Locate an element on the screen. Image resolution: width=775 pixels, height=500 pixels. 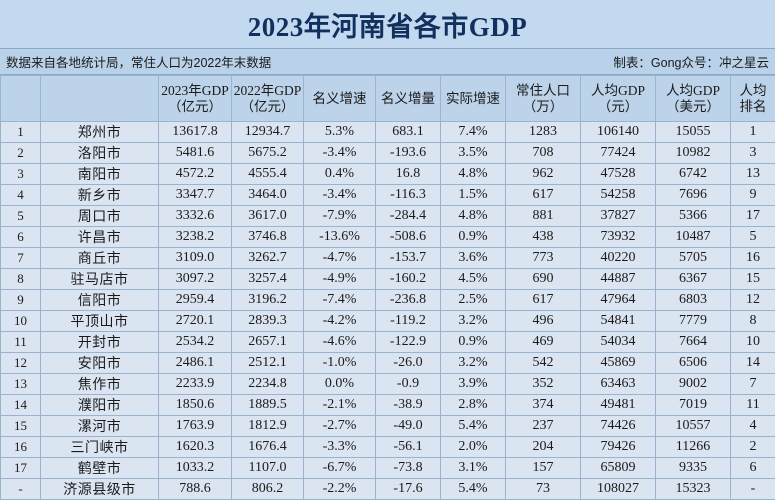
cell-population: 438 is located at coordinates (543, 237).